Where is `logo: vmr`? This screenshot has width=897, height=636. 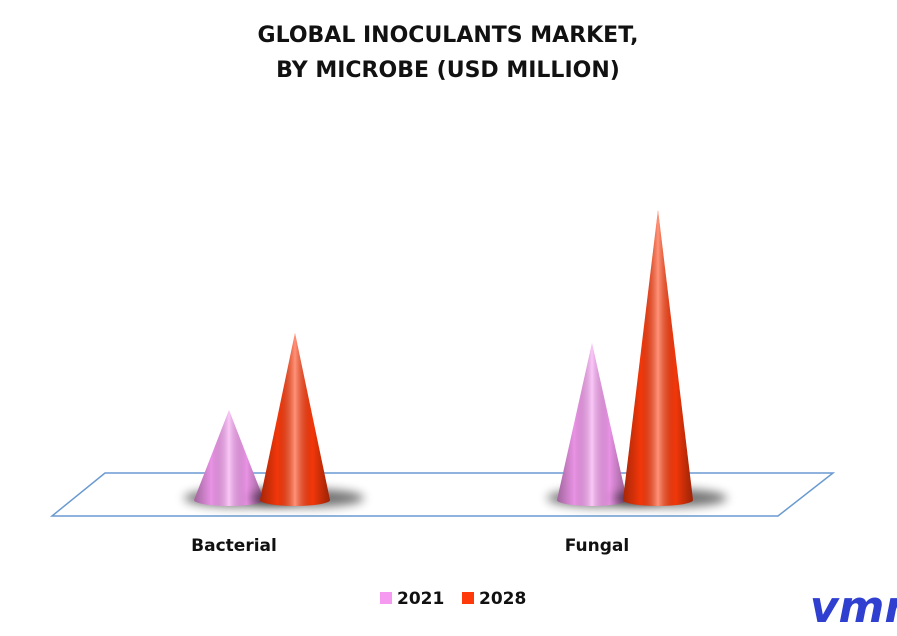
logo: vmr is located at coordinates (853, 607).